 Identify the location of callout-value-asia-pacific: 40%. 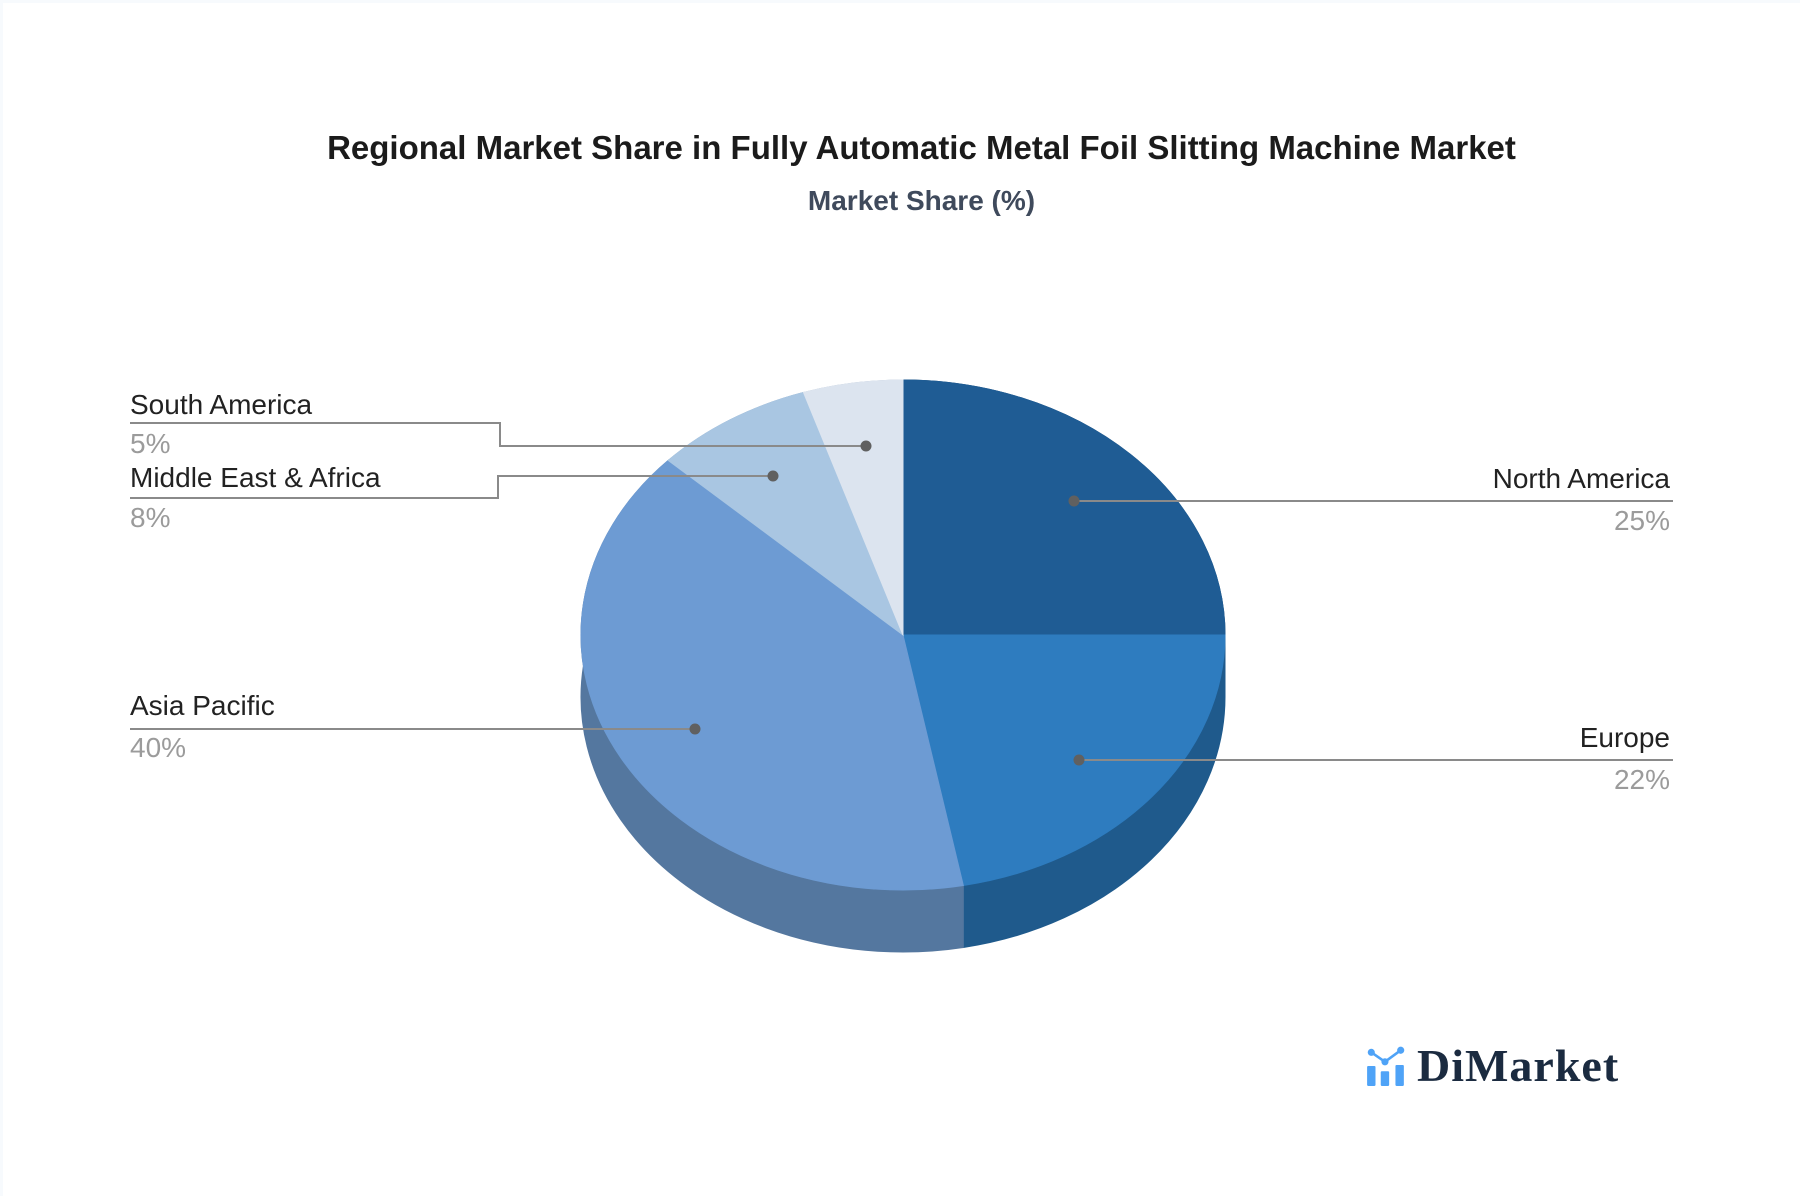
(158, 747).